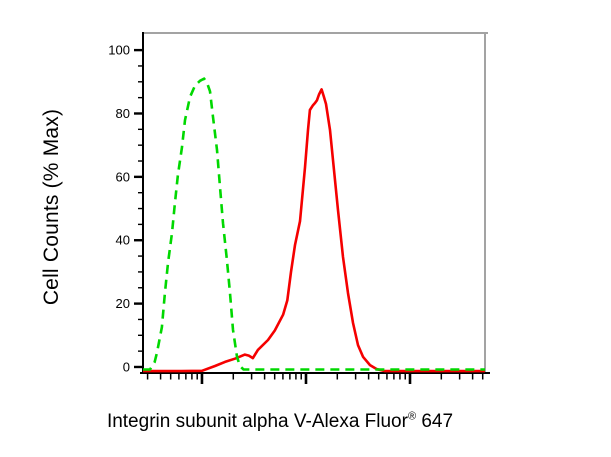 The image size is (611, 457). Describe the element at coordinates (123, 303) in the screenshot. I see `y-tick-label: 20` at that location.